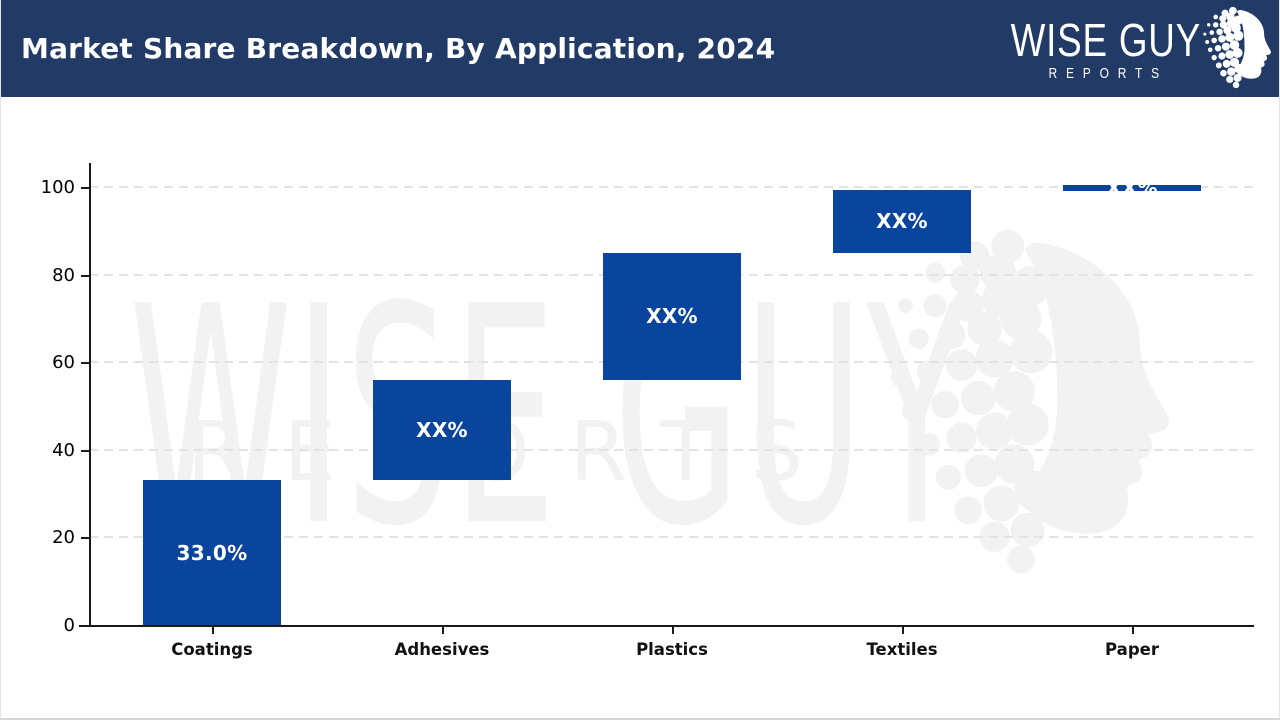 This screenshot has width=1280, height=720. Describe the element at coordinates (213, 630) in the screenshot. I see `x-tick-coatings` at that location.